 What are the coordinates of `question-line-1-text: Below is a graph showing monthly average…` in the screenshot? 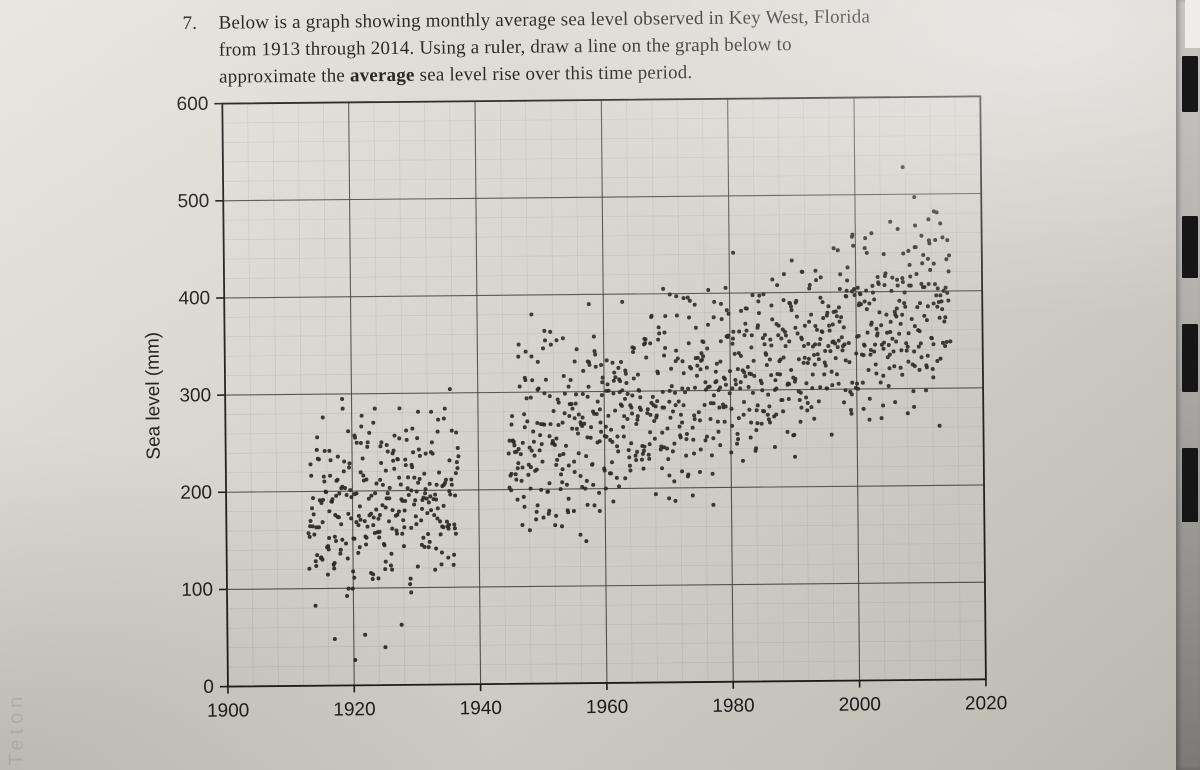 It's located at (544, 20).